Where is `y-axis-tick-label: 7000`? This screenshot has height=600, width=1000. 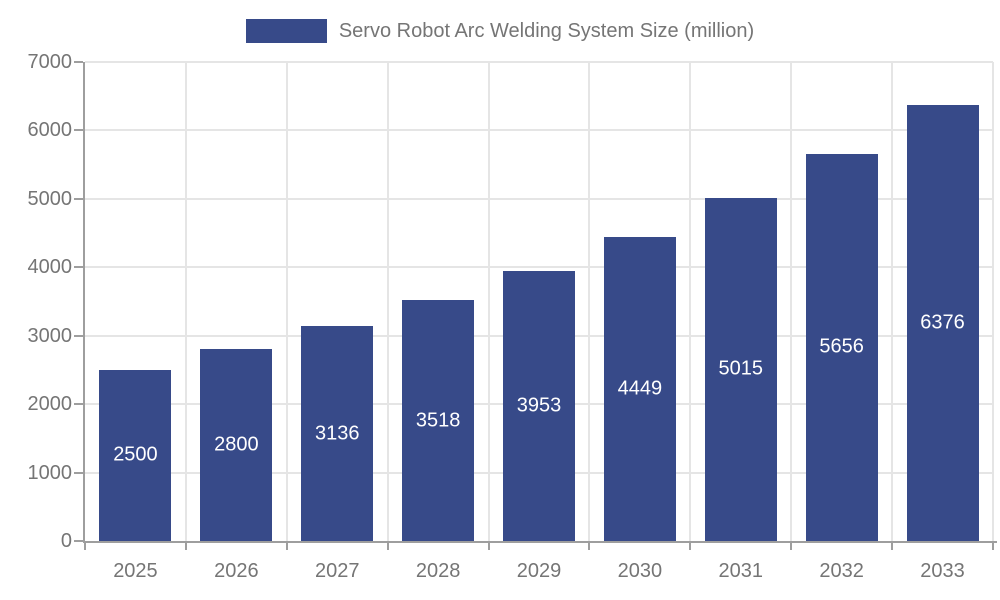
y-axis-tick-label: 7000 is located at coordinates (50, 62).